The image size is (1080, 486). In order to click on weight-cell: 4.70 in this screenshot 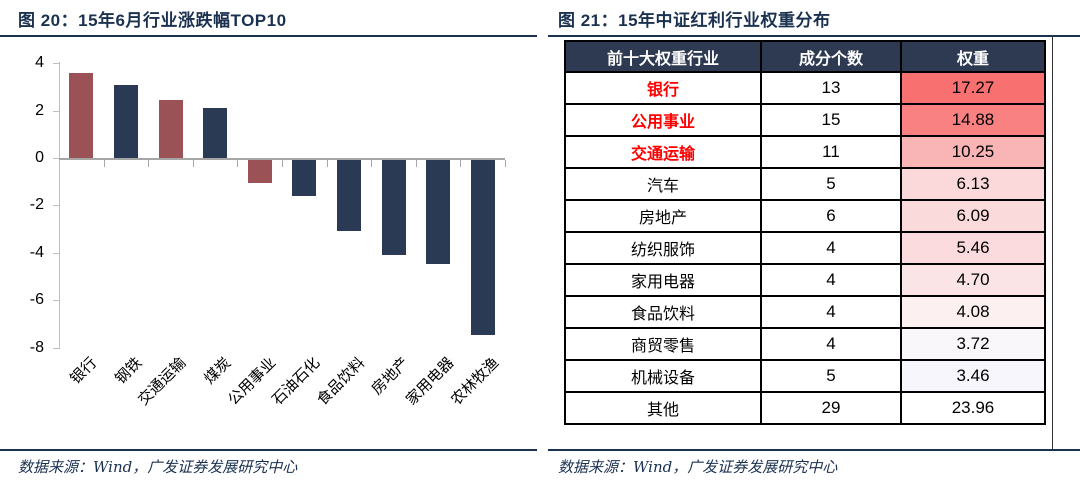, I will do `click(973, 280)`.